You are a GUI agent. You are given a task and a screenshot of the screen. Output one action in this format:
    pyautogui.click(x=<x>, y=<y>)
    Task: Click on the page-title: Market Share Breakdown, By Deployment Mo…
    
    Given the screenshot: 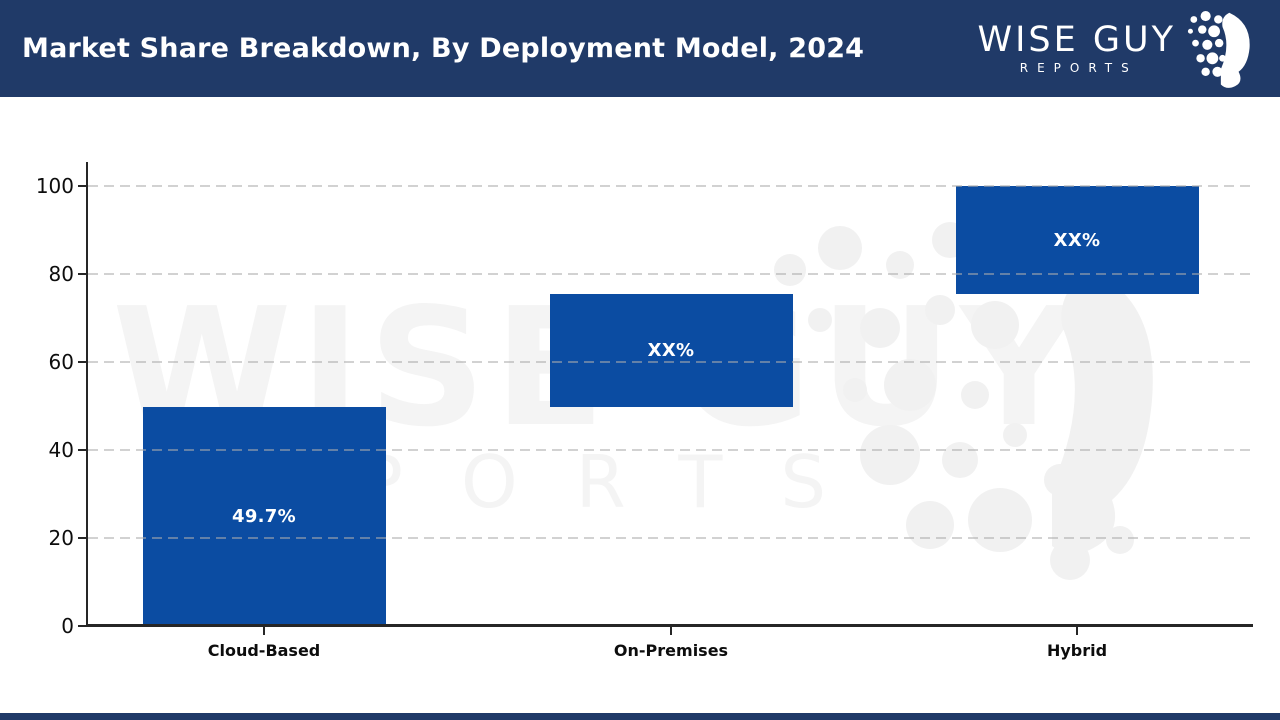 What is the action you would take?
    pyautogui.click(x=443, y=48)
    